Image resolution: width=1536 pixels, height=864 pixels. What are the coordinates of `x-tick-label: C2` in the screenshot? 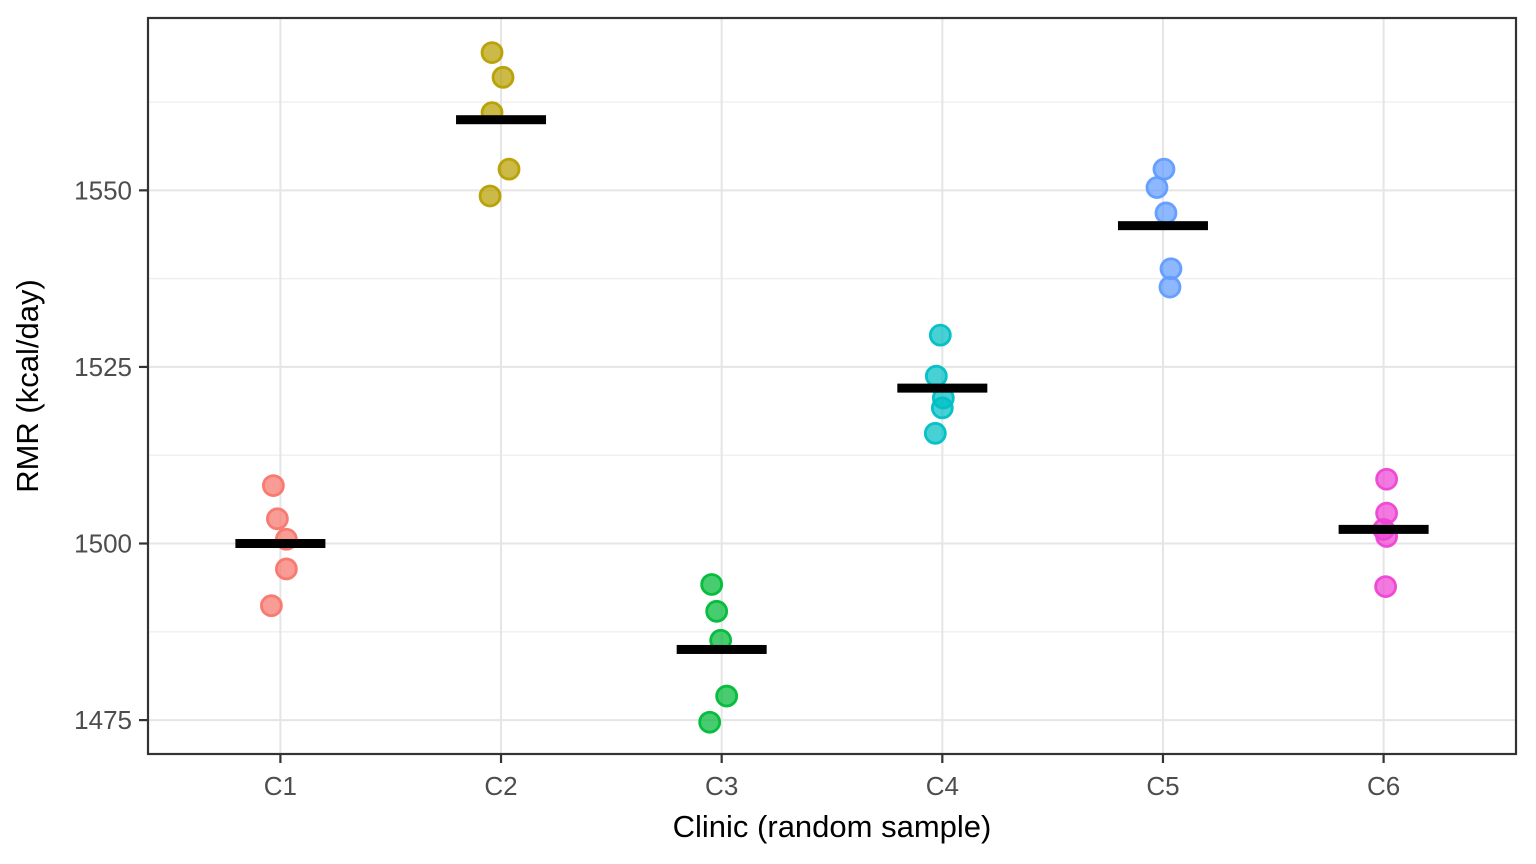 It's located at (500, 786).